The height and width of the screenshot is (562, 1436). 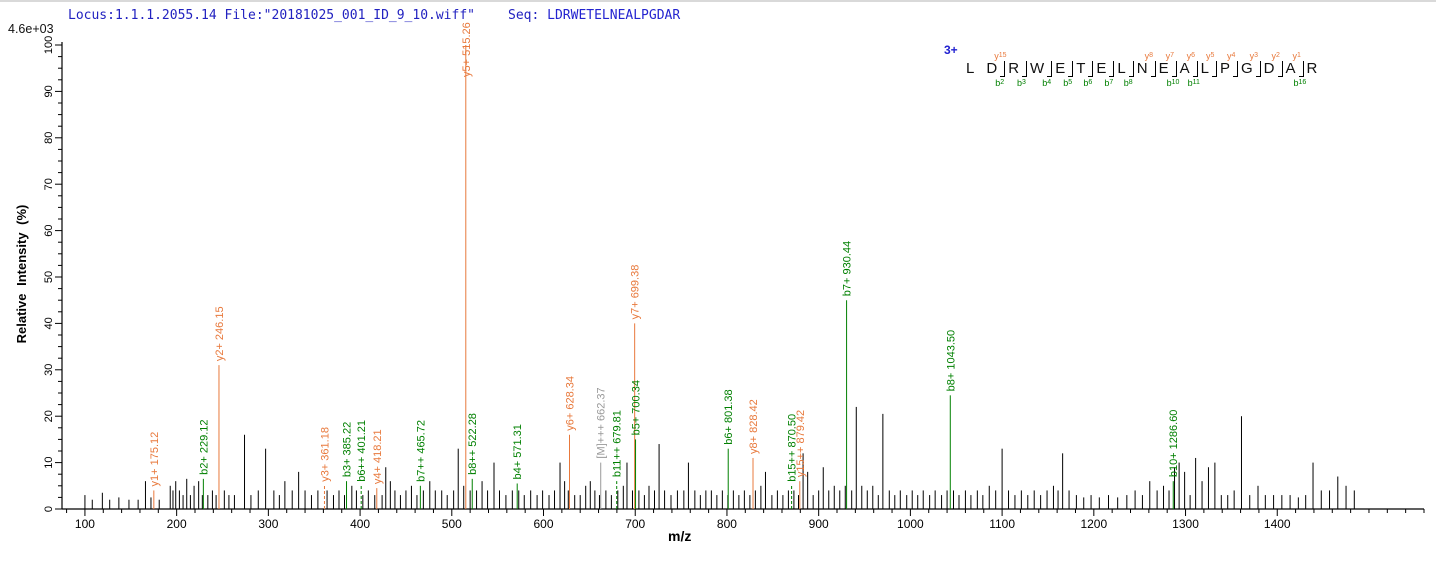 What do you see at coordinates (910, 524) in the screenshot?
I see `x-tick-label: 1000` at bounding box center [910, 524].